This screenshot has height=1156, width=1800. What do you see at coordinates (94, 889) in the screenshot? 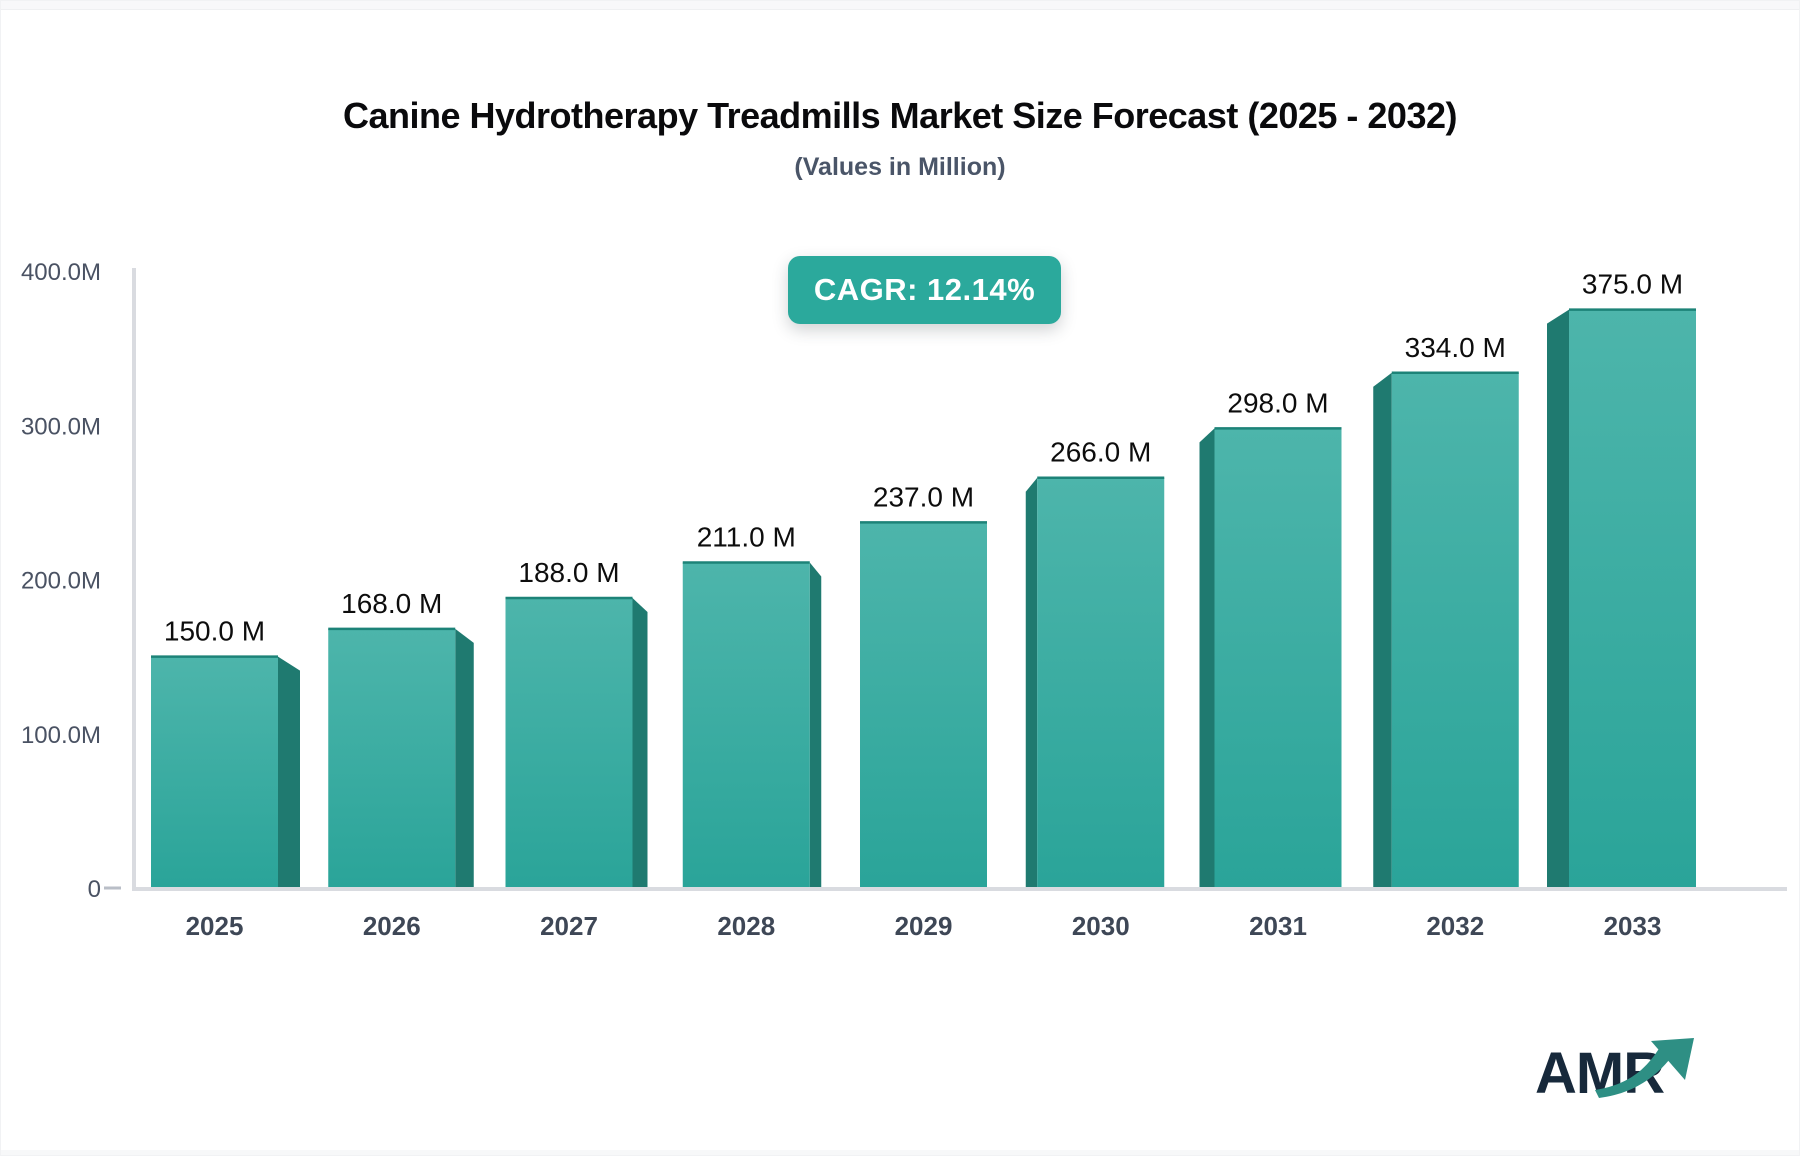
I see `y-tick-label: 0` at bounding box center [94, 889].